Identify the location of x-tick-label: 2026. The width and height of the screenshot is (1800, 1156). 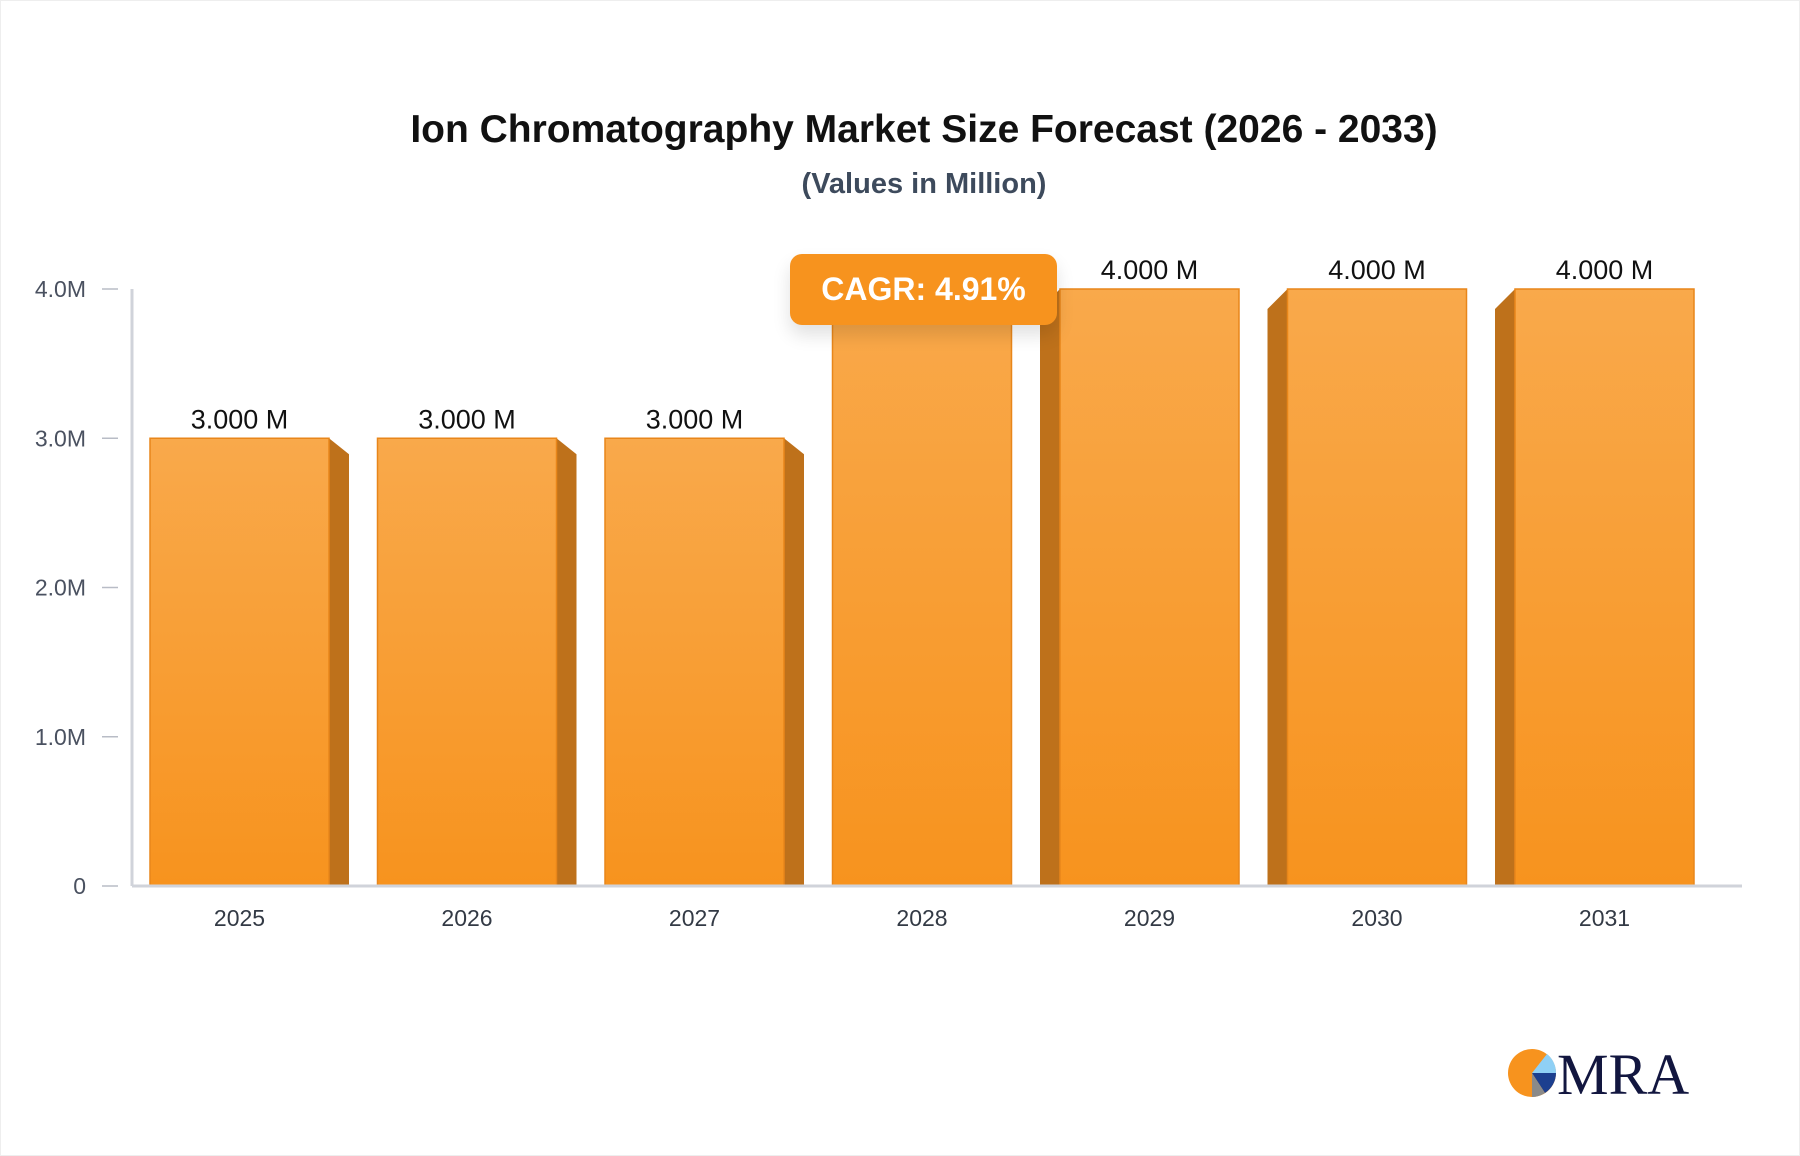
(466, 918).